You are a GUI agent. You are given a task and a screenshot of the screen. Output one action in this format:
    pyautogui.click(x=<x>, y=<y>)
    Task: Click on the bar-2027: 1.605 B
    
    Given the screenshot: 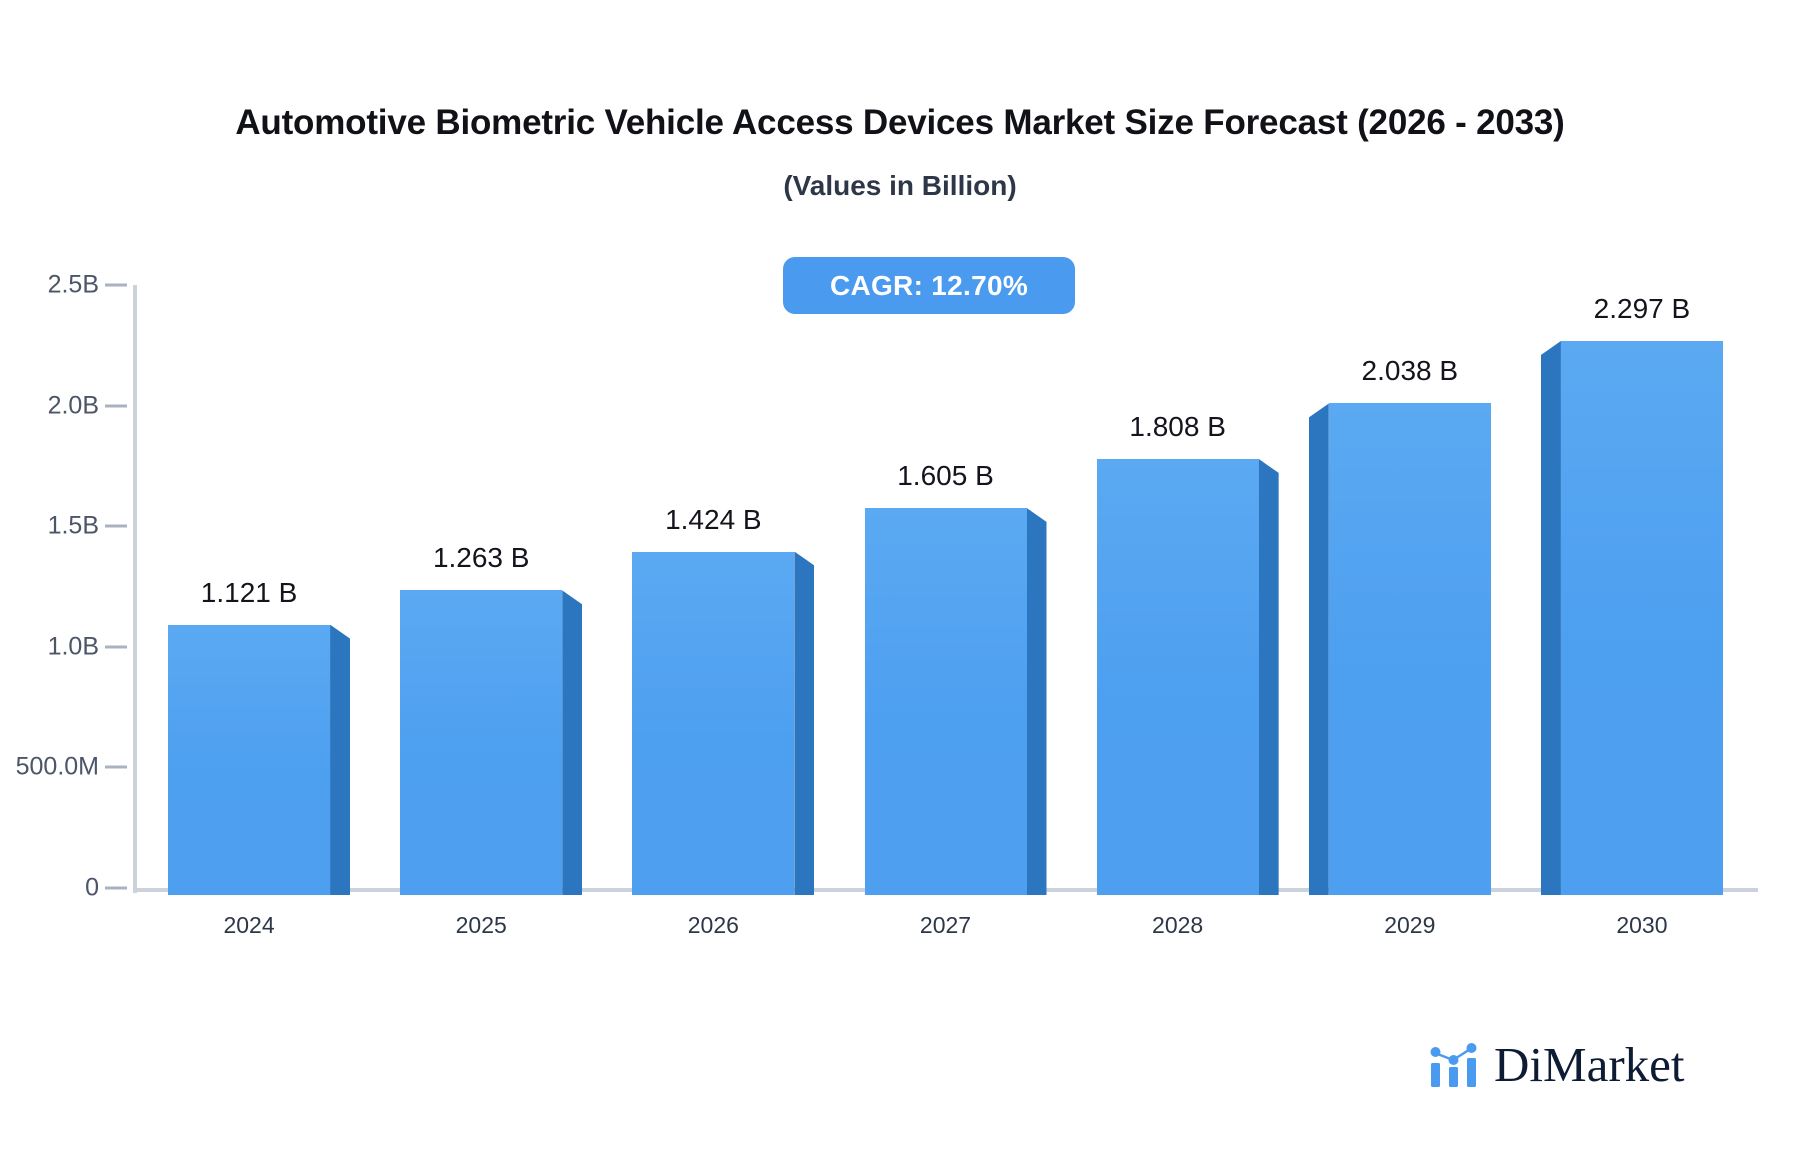 What is the action you would take?
    pyautogui.click(x=955, y=677)
    